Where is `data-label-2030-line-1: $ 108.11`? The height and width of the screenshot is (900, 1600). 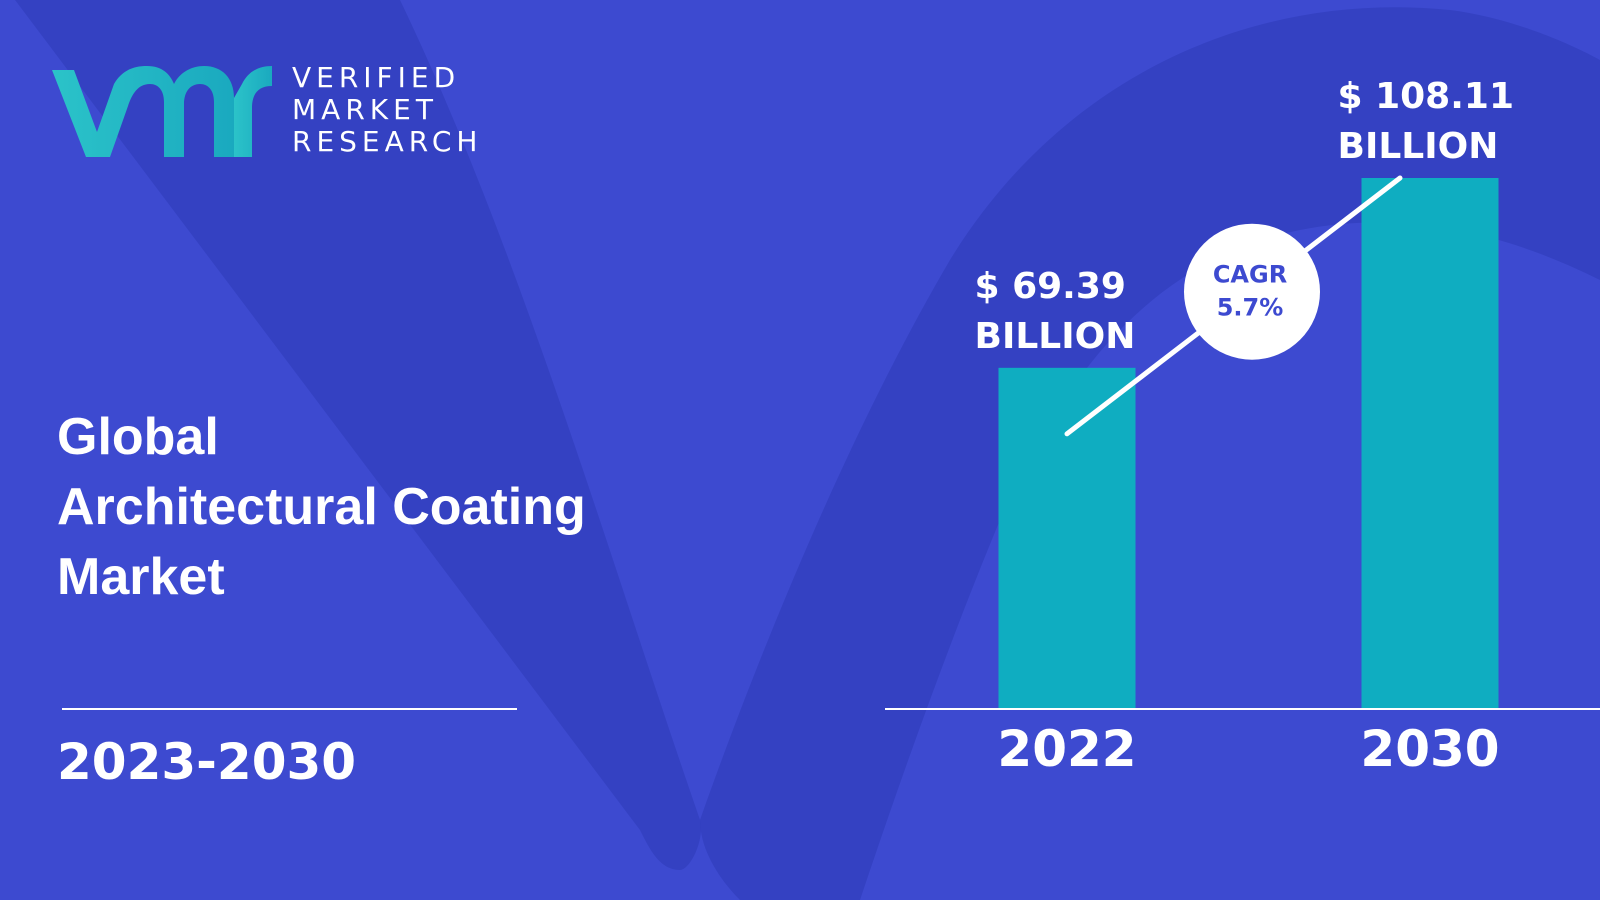
data-label-2030-line-1: $ 108.11 is located at coordinates (1426, 96).